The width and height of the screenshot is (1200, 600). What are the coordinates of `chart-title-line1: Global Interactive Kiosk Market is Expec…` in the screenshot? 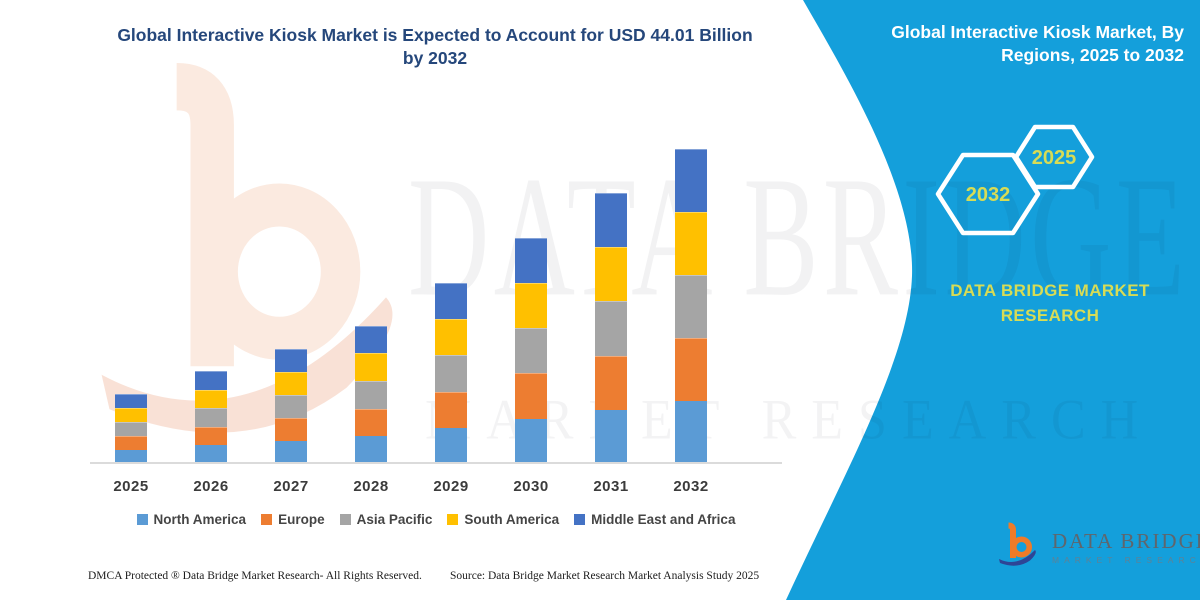 It's located at (435, 35).